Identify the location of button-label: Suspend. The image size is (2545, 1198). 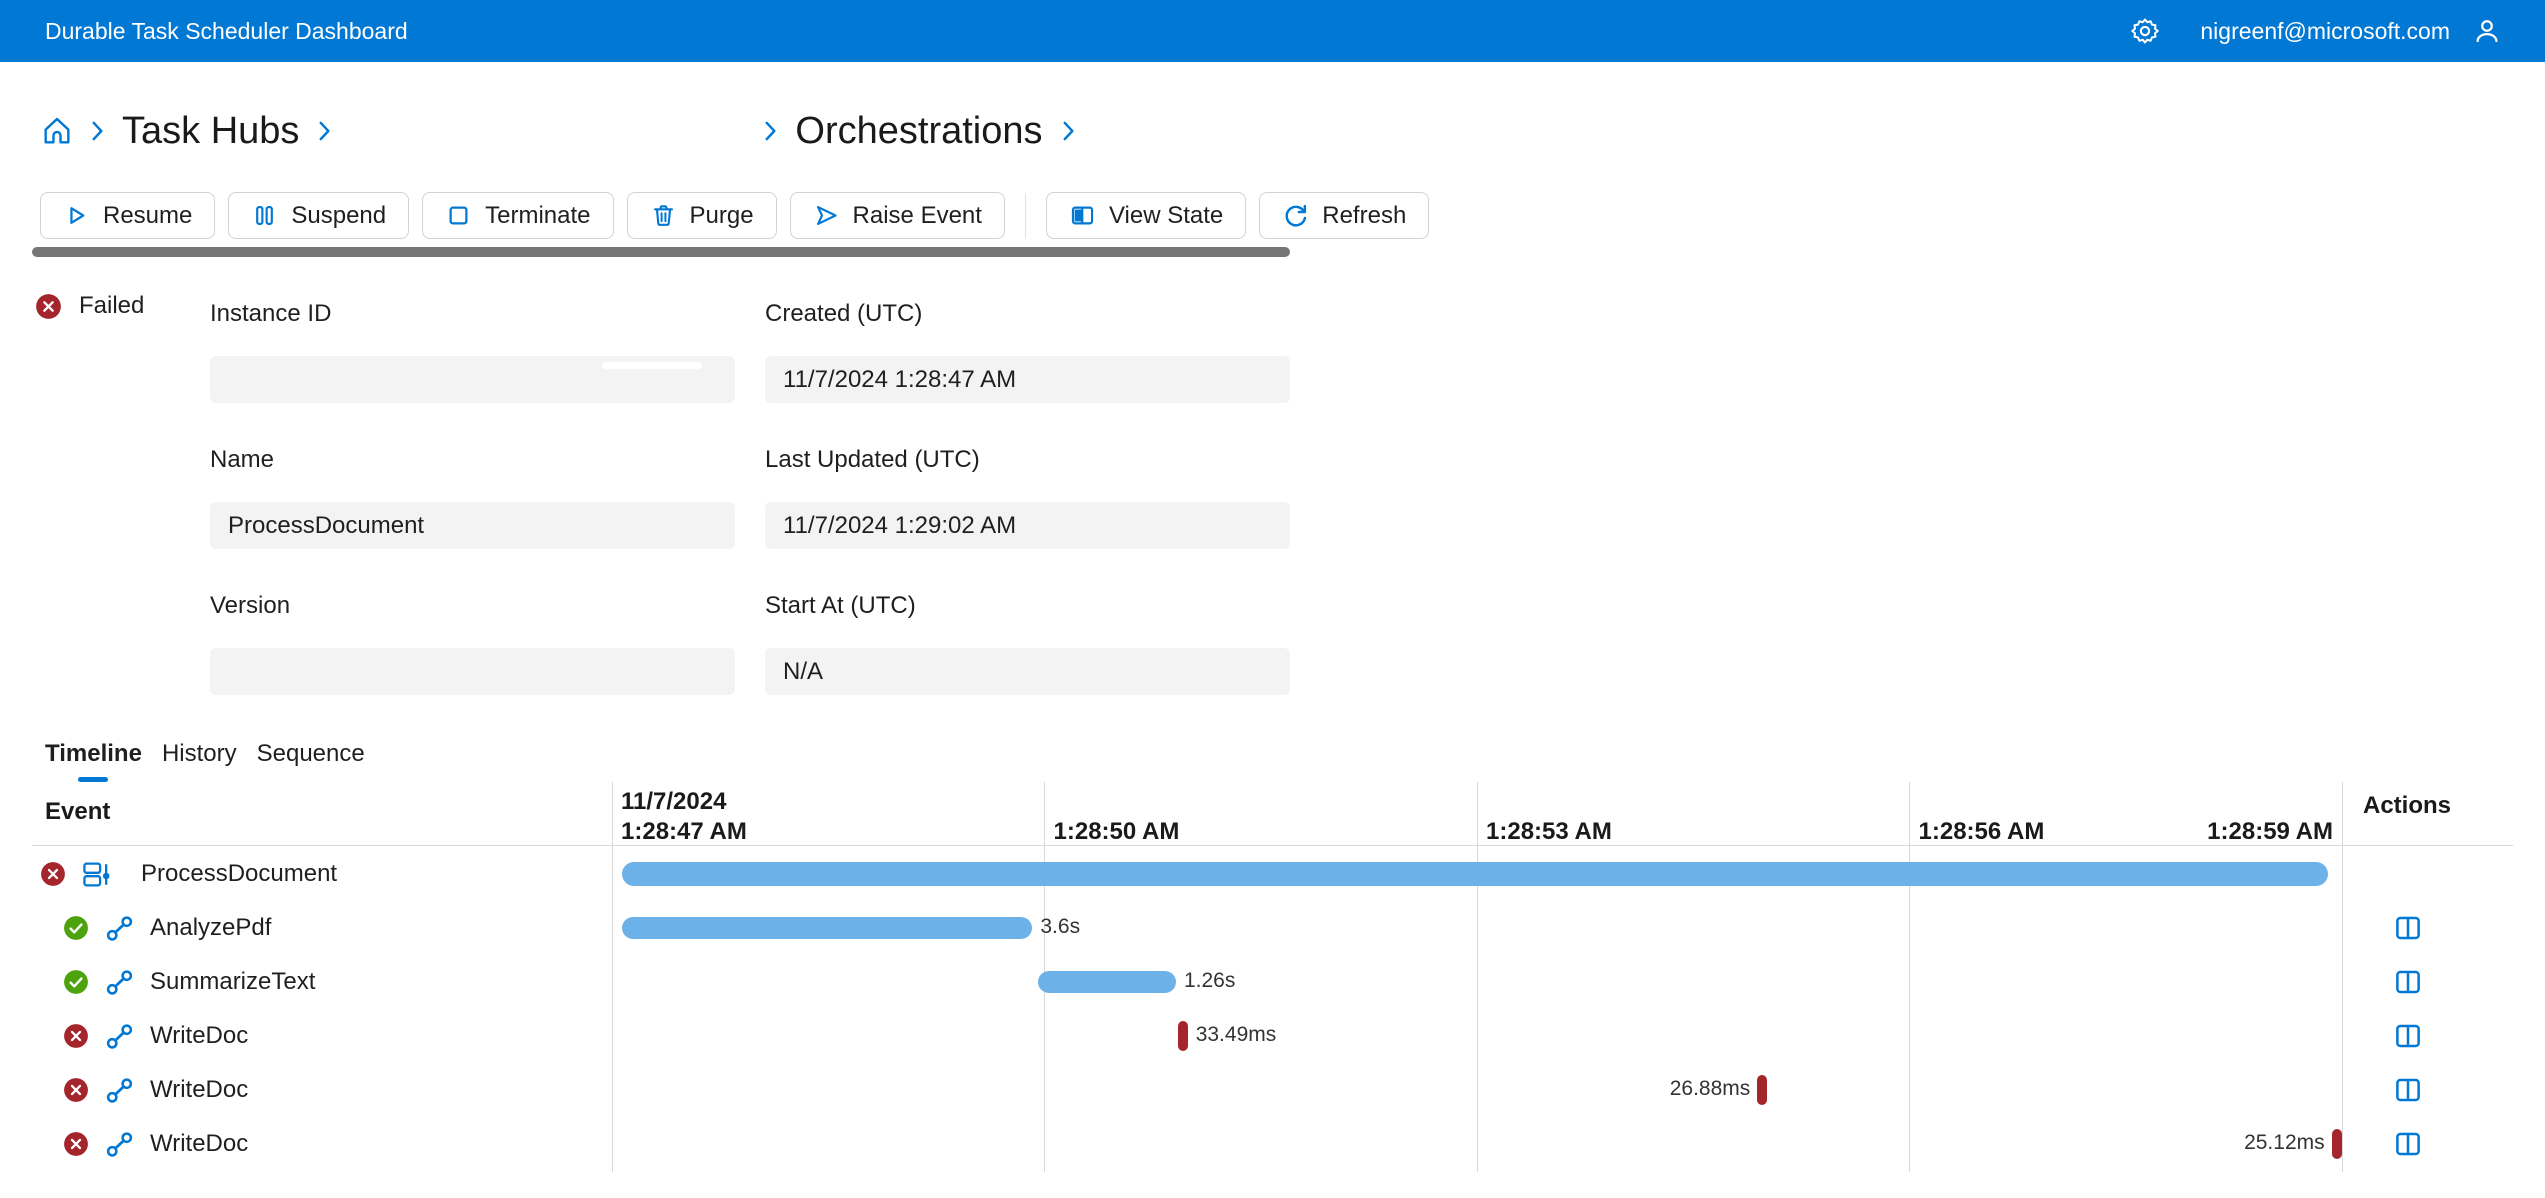
(339, 215).